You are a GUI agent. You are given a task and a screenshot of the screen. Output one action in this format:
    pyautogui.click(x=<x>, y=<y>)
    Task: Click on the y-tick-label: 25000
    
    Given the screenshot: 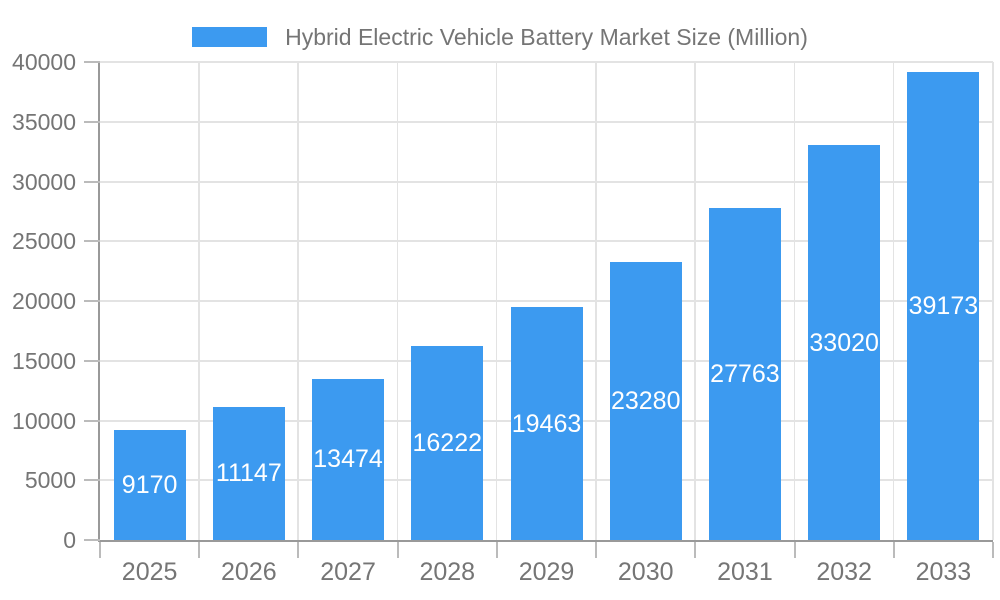 What is the action you would take?
    pyautogui.click(x=44, y=241)
    